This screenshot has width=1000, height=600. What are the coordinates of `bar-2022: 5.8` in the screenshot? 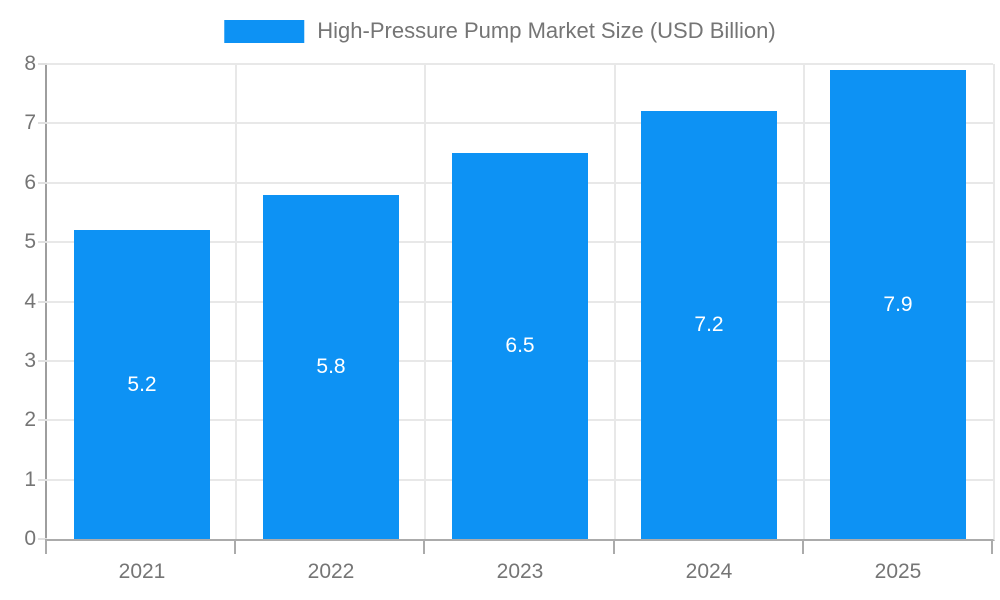 It's located at (331, 367).